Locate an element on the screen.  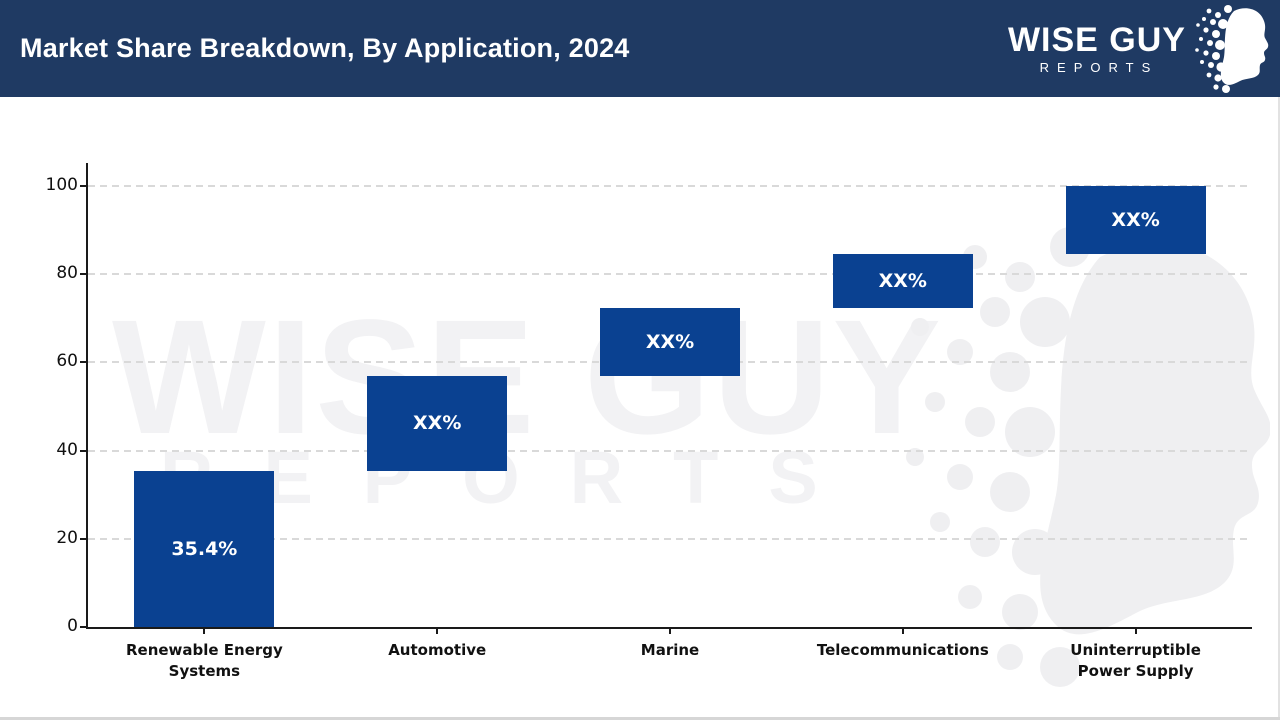
logo-wiseguy-label: WISE GUY is located at coordinates (1096, 39).